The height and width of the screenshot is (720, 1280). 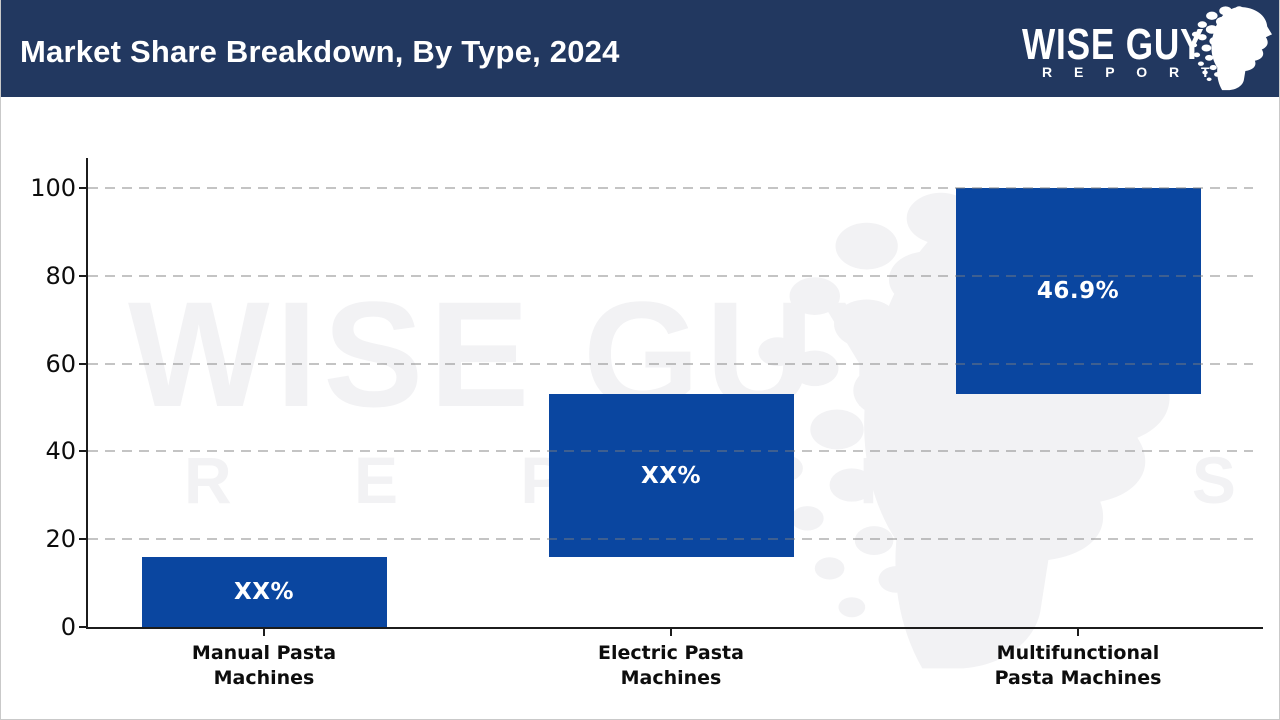 I want to click on bar-2: XX%, so click(x=671, y=475).